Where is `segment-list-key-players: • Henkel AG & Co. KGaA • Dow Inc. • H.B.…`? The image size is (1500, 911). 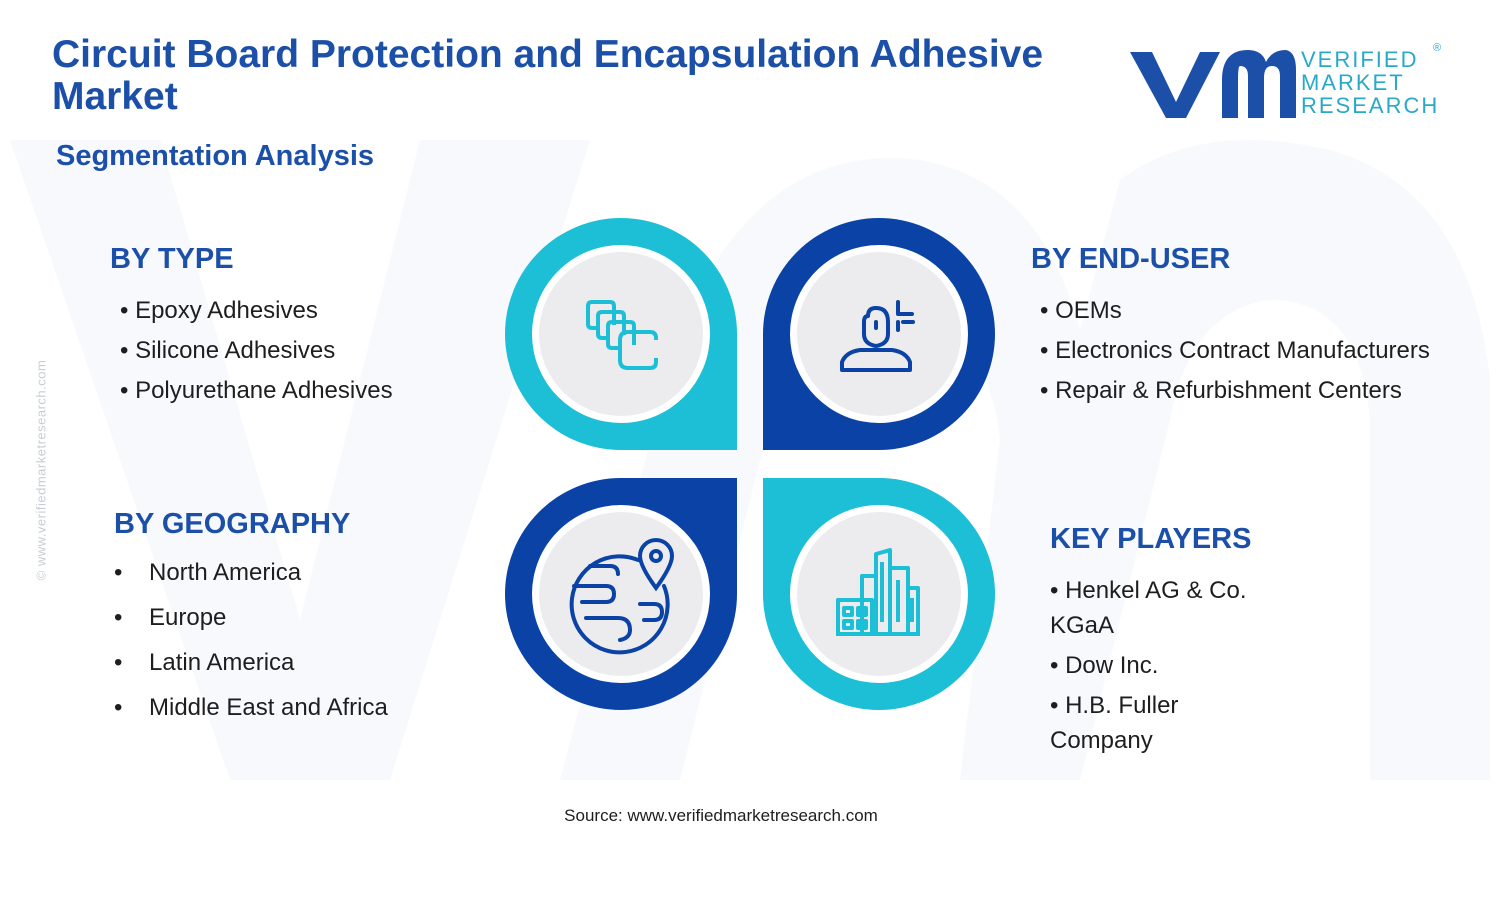
segment-list-key-players: • Henkel AG & Co. KGaA • Dow Inc. • H.B.… is located at coordinates (1165, 668).